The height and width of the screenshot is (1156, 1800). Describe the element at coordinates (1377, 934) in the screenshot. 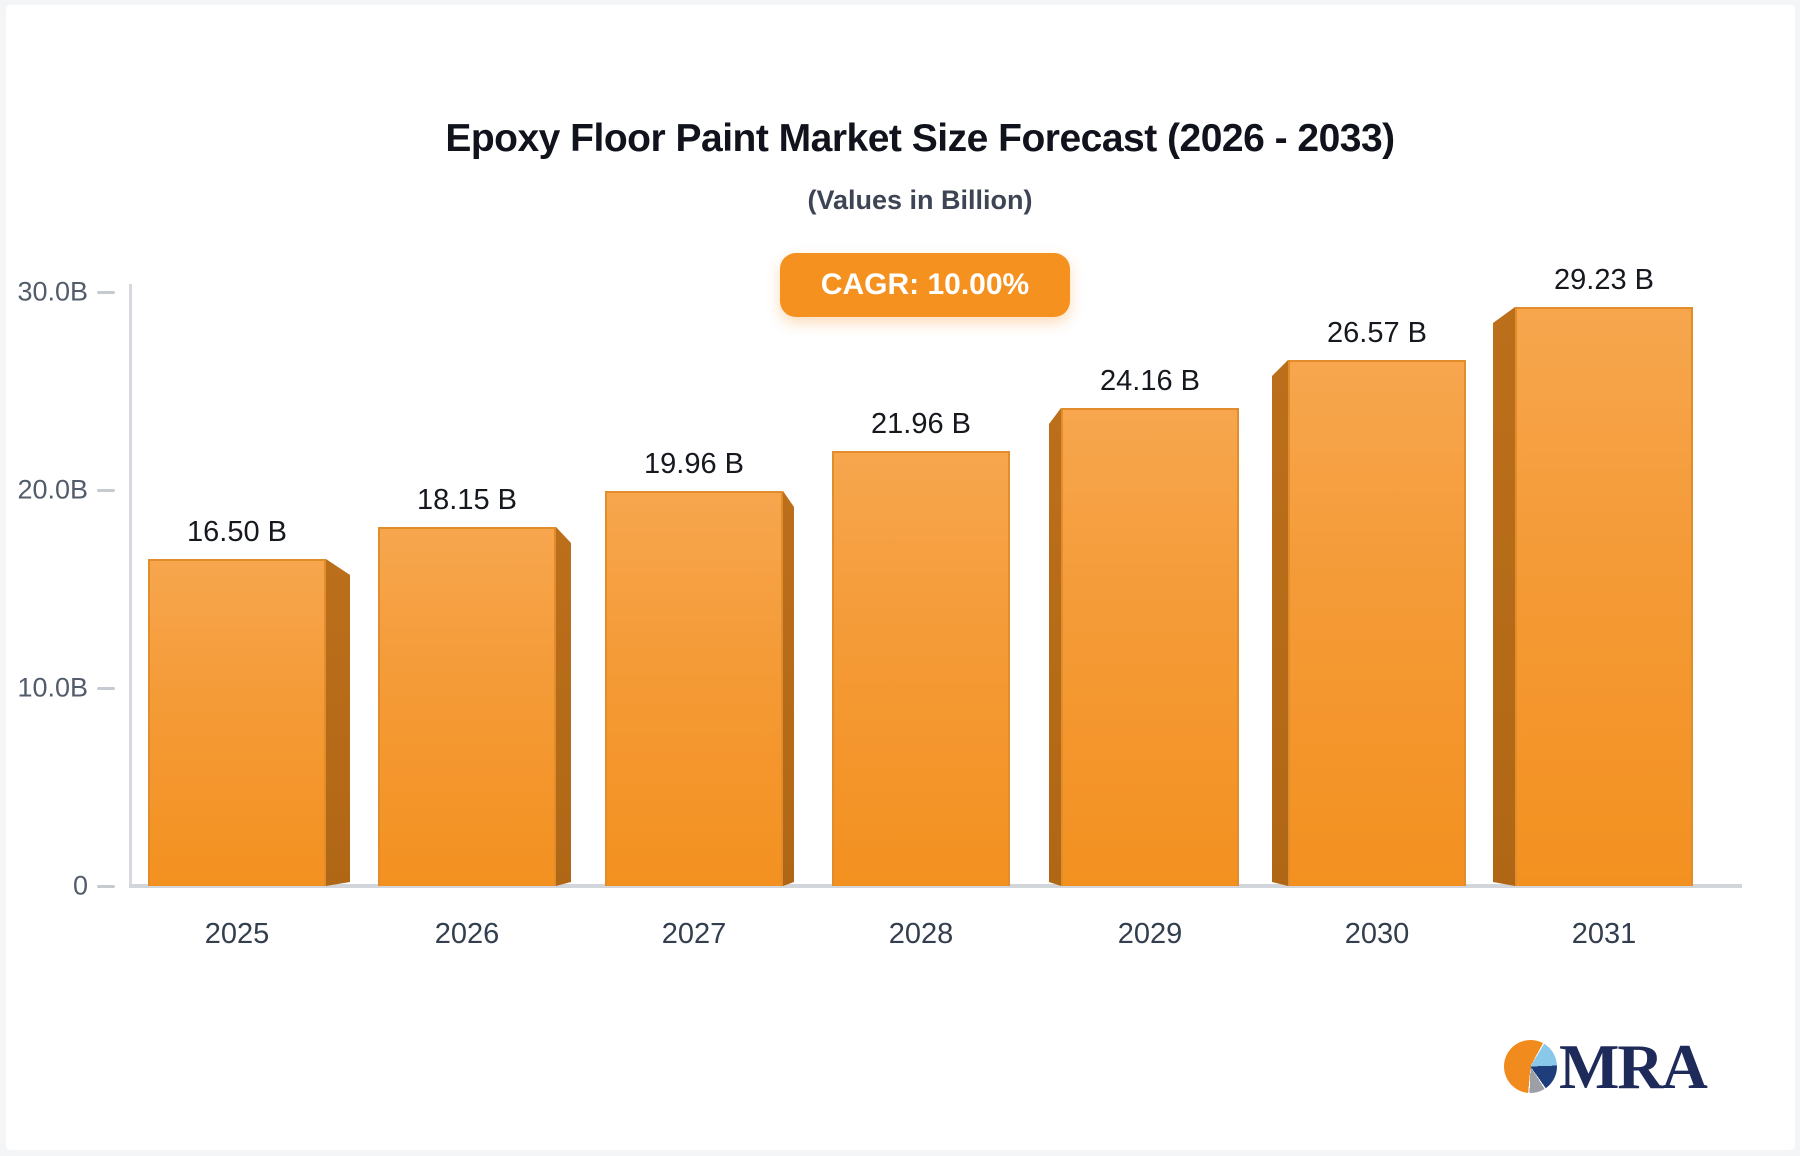

I see `x-axis-label: 2030` at that location.